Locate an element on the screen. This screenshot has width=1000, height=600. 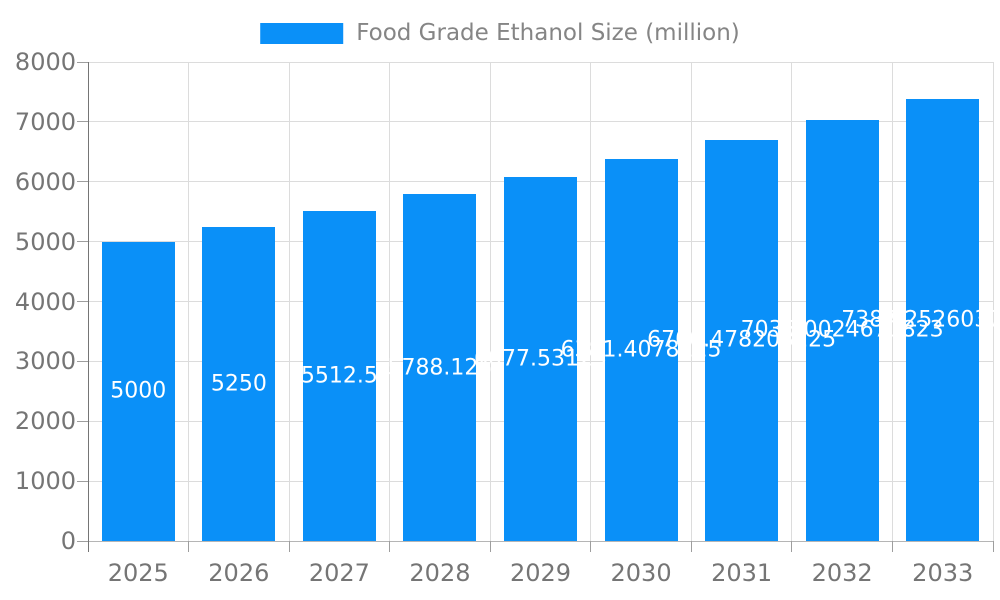
bar-value-label: 5000 is located at coordinates (138, 391).